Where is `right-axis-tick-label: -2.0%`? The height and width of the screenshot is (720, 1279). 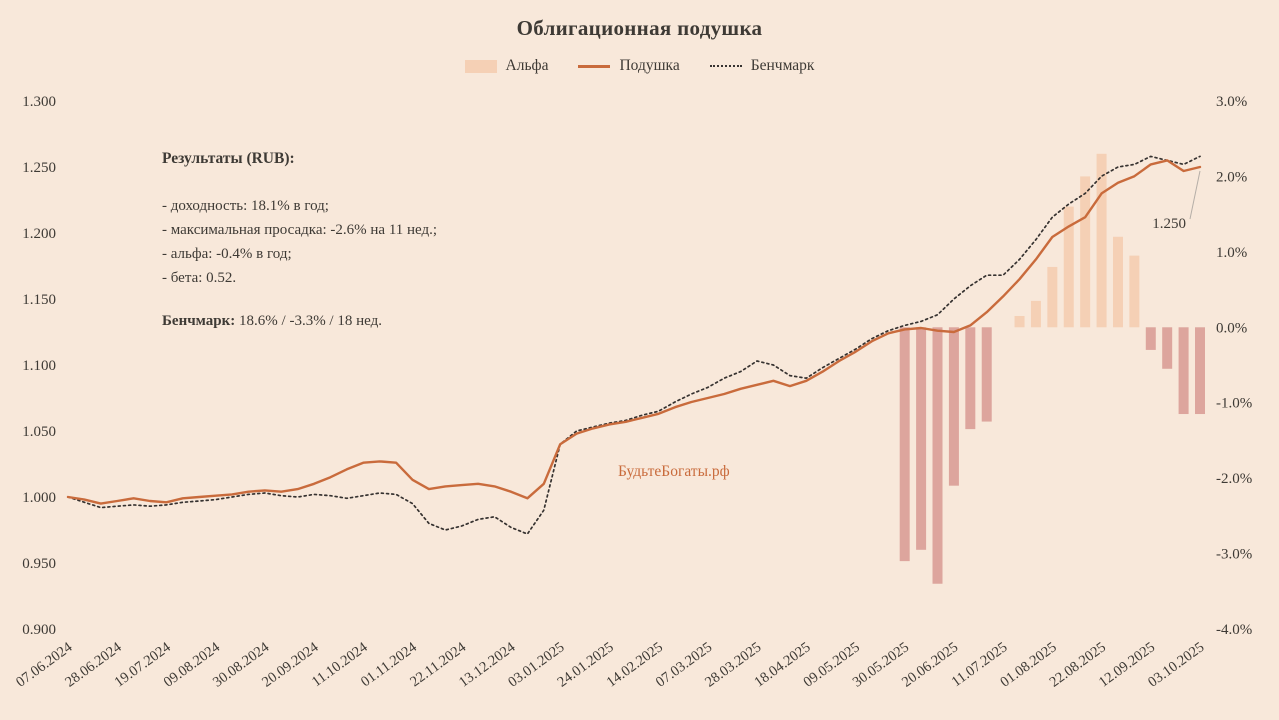
right-axis-tick-label: -2.0% is located at coordinates (1234, 479).